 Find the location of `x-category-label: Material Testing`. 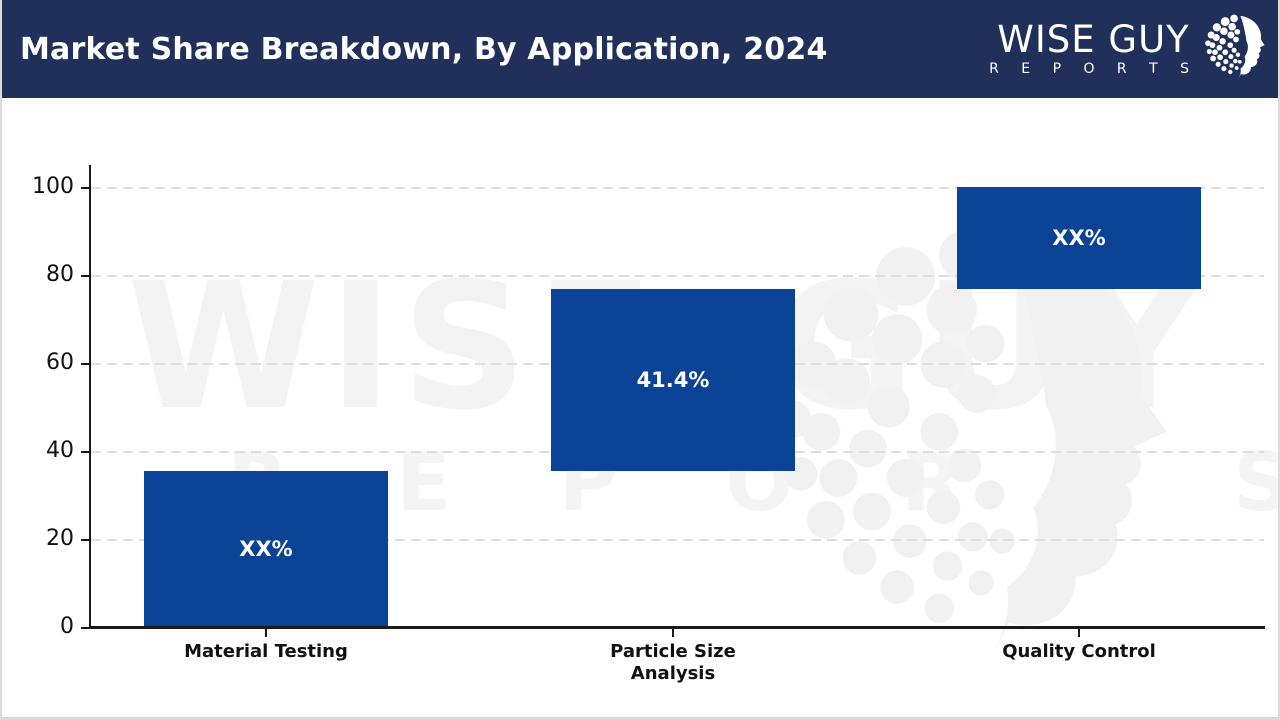

x-category-label: Material Testing is located at coordinates (266, 651).